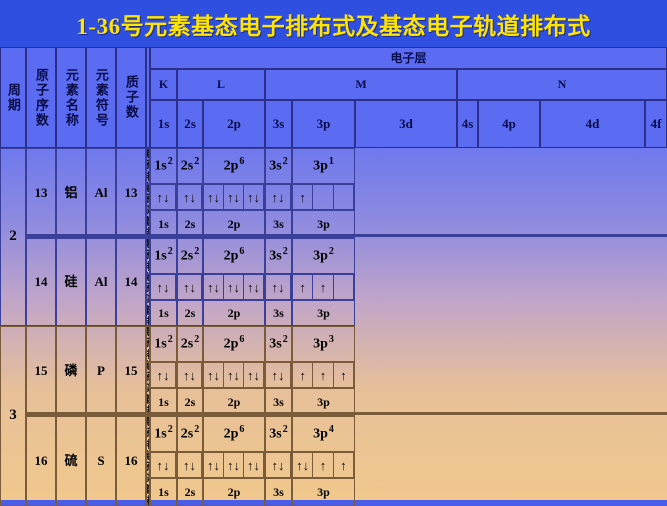 The width and height of the screenshot is (667, 506). Describe the element at coordinates (41, 371) in the screenshot. I see `atomic-number-value: 15` at that location.